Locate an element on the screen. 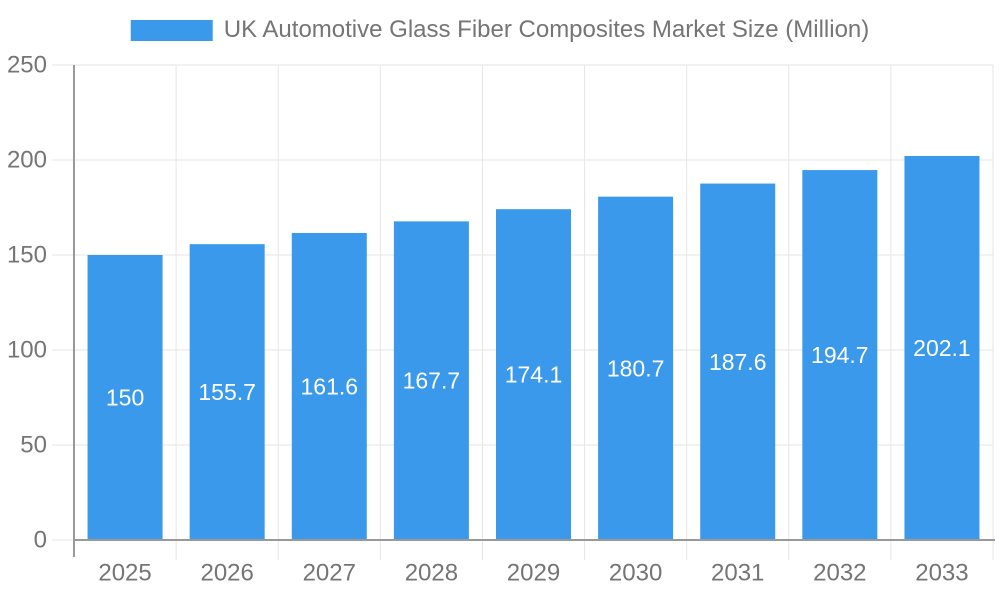 This screenshot has height=600, width=1000. x-tick-label: 2028 is located at coordinates (431, 573).